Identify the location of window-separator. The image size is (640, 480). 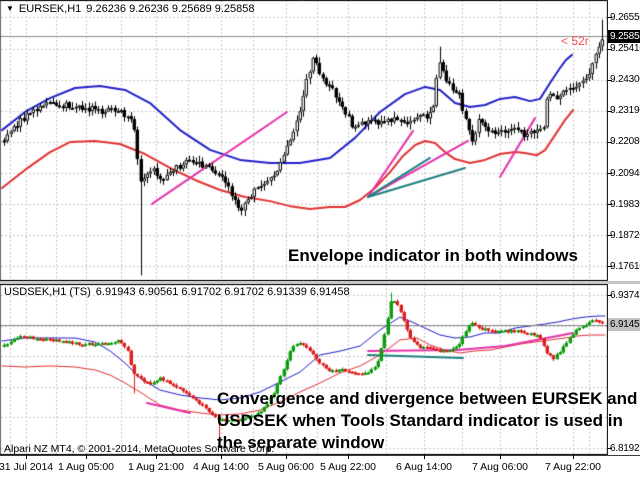
(320, 282).